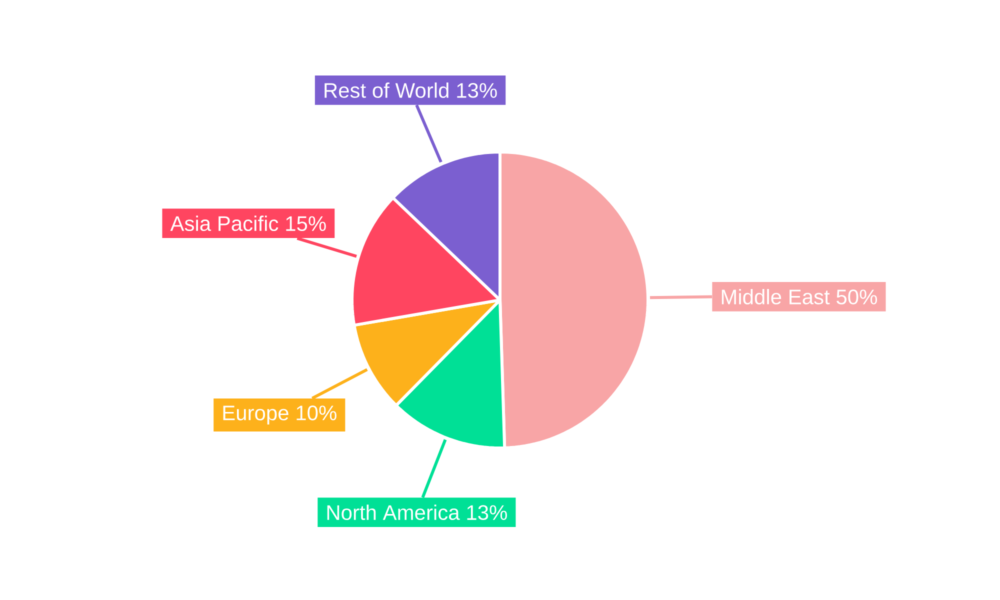  Describe the element at coordinates (306, 224) in the screenshot. I see `data-label: 15%` at that location.